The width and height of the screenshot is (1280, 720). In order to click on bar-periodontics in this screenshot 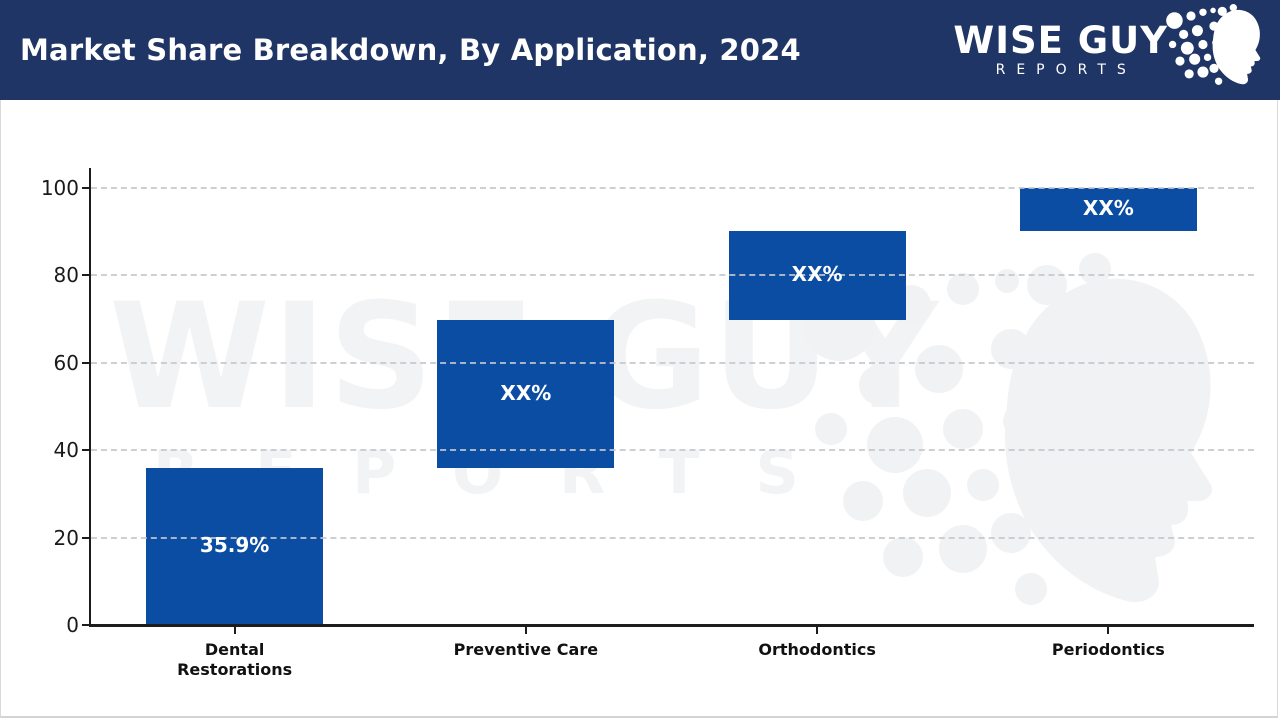, I will do `click(1108, 209)`.